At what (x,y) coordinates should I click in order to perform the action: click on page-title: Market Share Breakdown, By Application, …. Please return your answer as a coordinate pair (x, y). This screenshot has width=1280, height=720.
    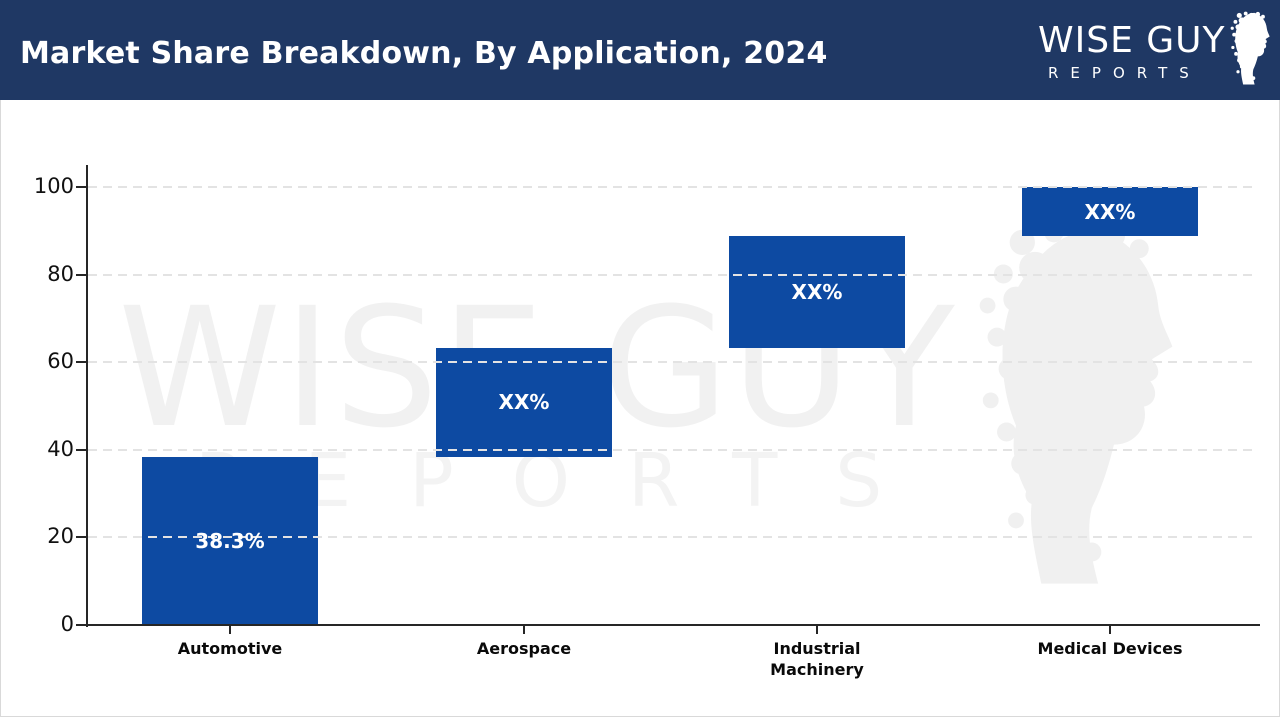
    Looking at the image, I should click on (424, 53).